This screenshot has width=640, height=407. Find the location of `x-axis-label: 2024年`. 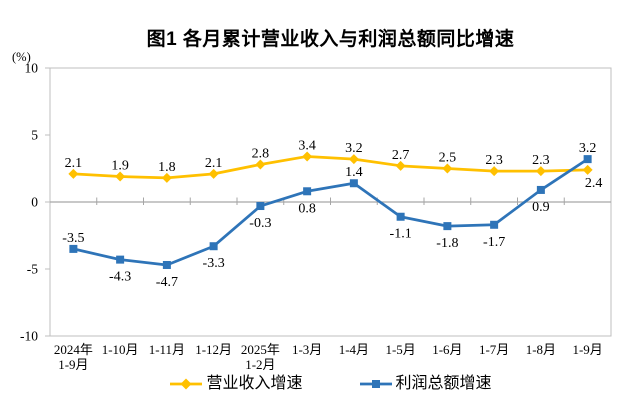

x-axis-label: 2024年 is located at coordinates (73, 349).